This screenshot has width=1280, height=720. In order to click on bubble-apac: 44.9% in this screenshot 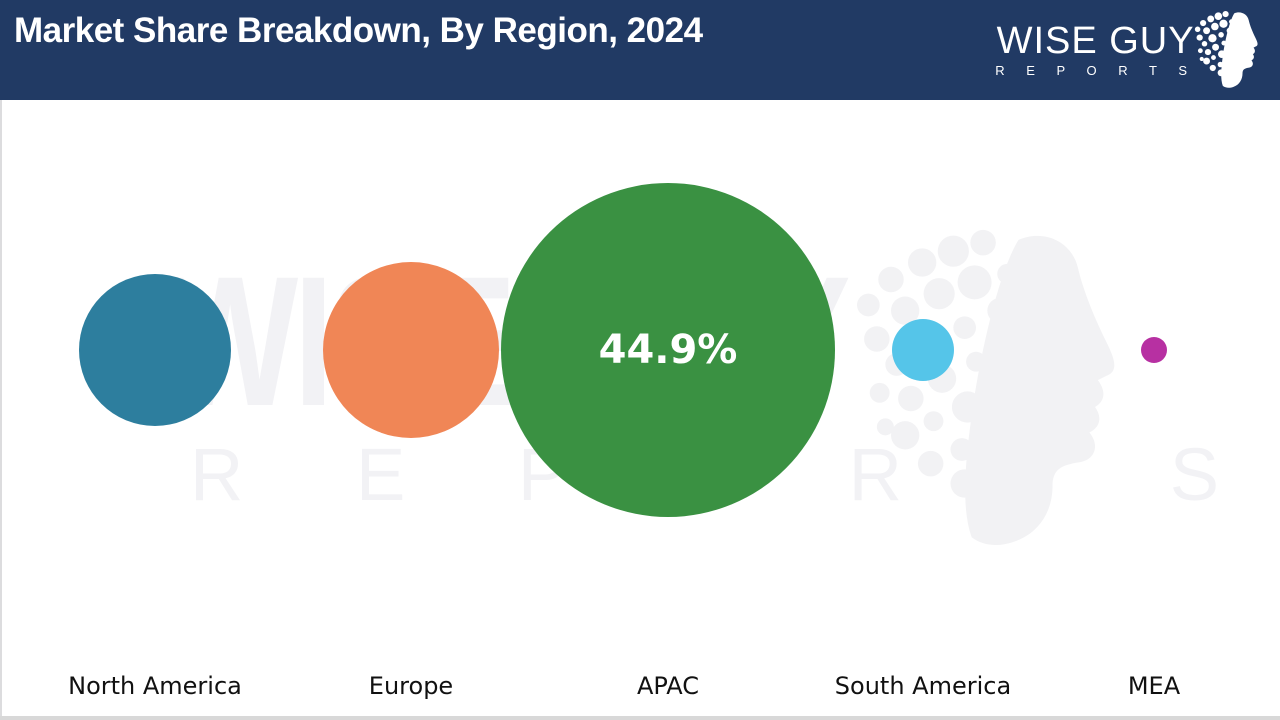, I will do `click(668, 350)`.